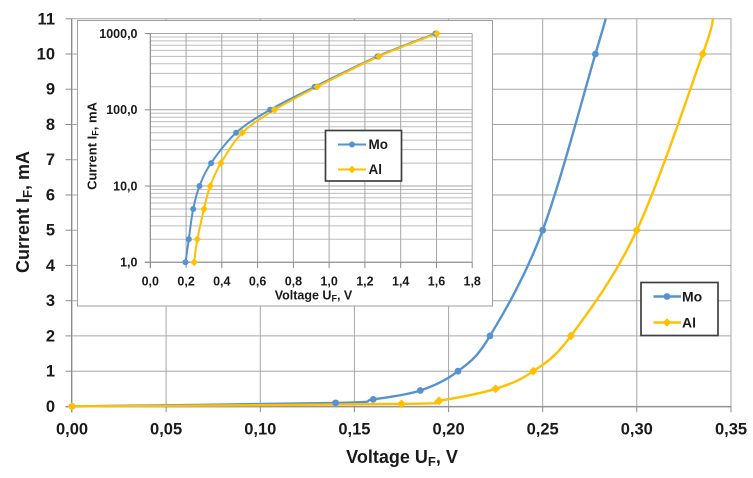 The height and width of the screenshot is (478, 753). I want to click on svg-text: 1,4, so click(400, 282).